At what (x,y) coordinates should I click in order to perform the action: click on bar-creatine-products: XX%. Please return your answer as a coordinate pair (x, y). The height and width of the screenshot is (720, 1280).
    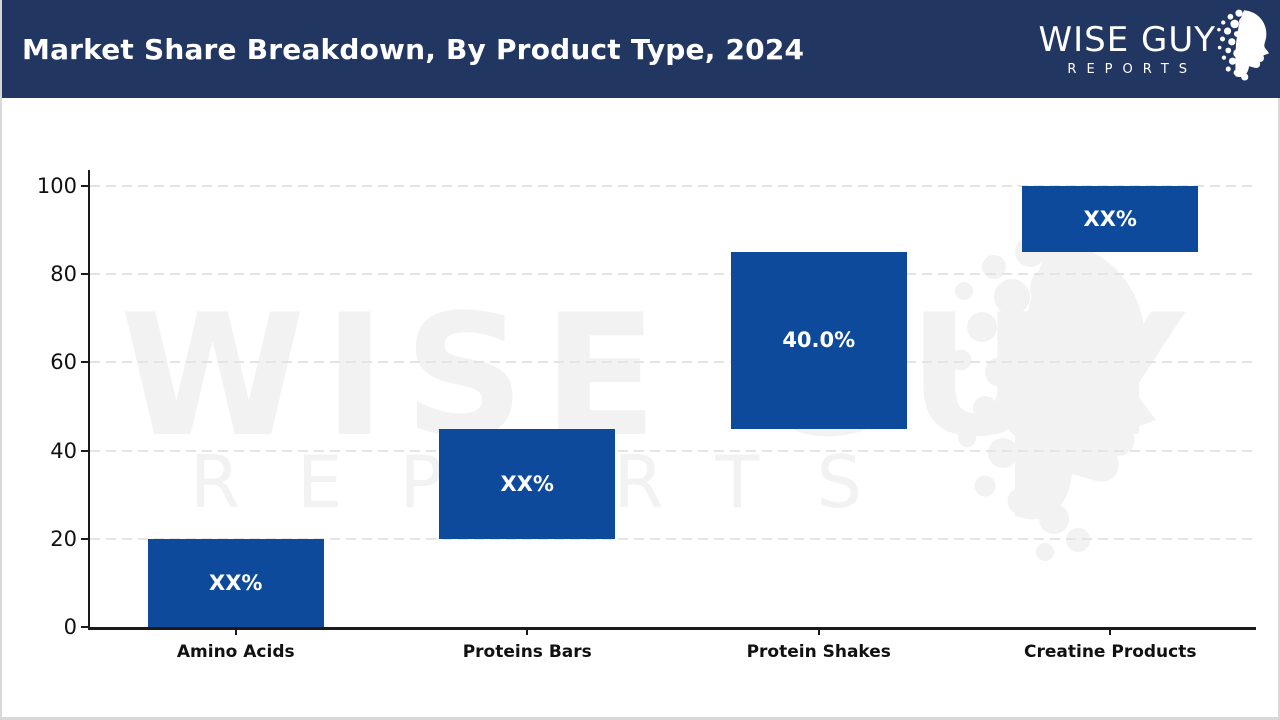
    Looking at the image, I should click on (1110, 219).